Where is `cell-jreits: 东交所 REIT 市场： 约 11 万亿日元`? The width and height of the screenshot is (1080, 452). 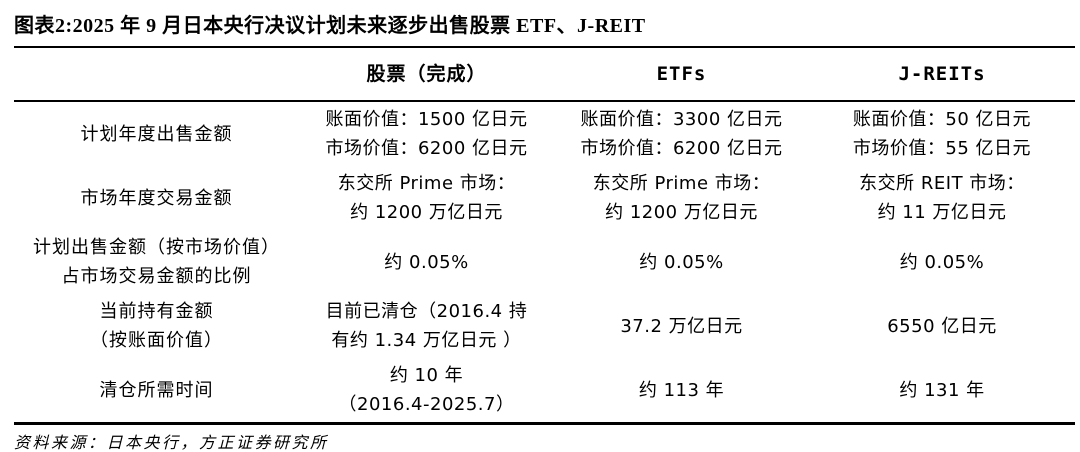 cell-jreits: 东交所 REIT 市场： 约 11 万亿日元 is located at coordinates (942, 198).